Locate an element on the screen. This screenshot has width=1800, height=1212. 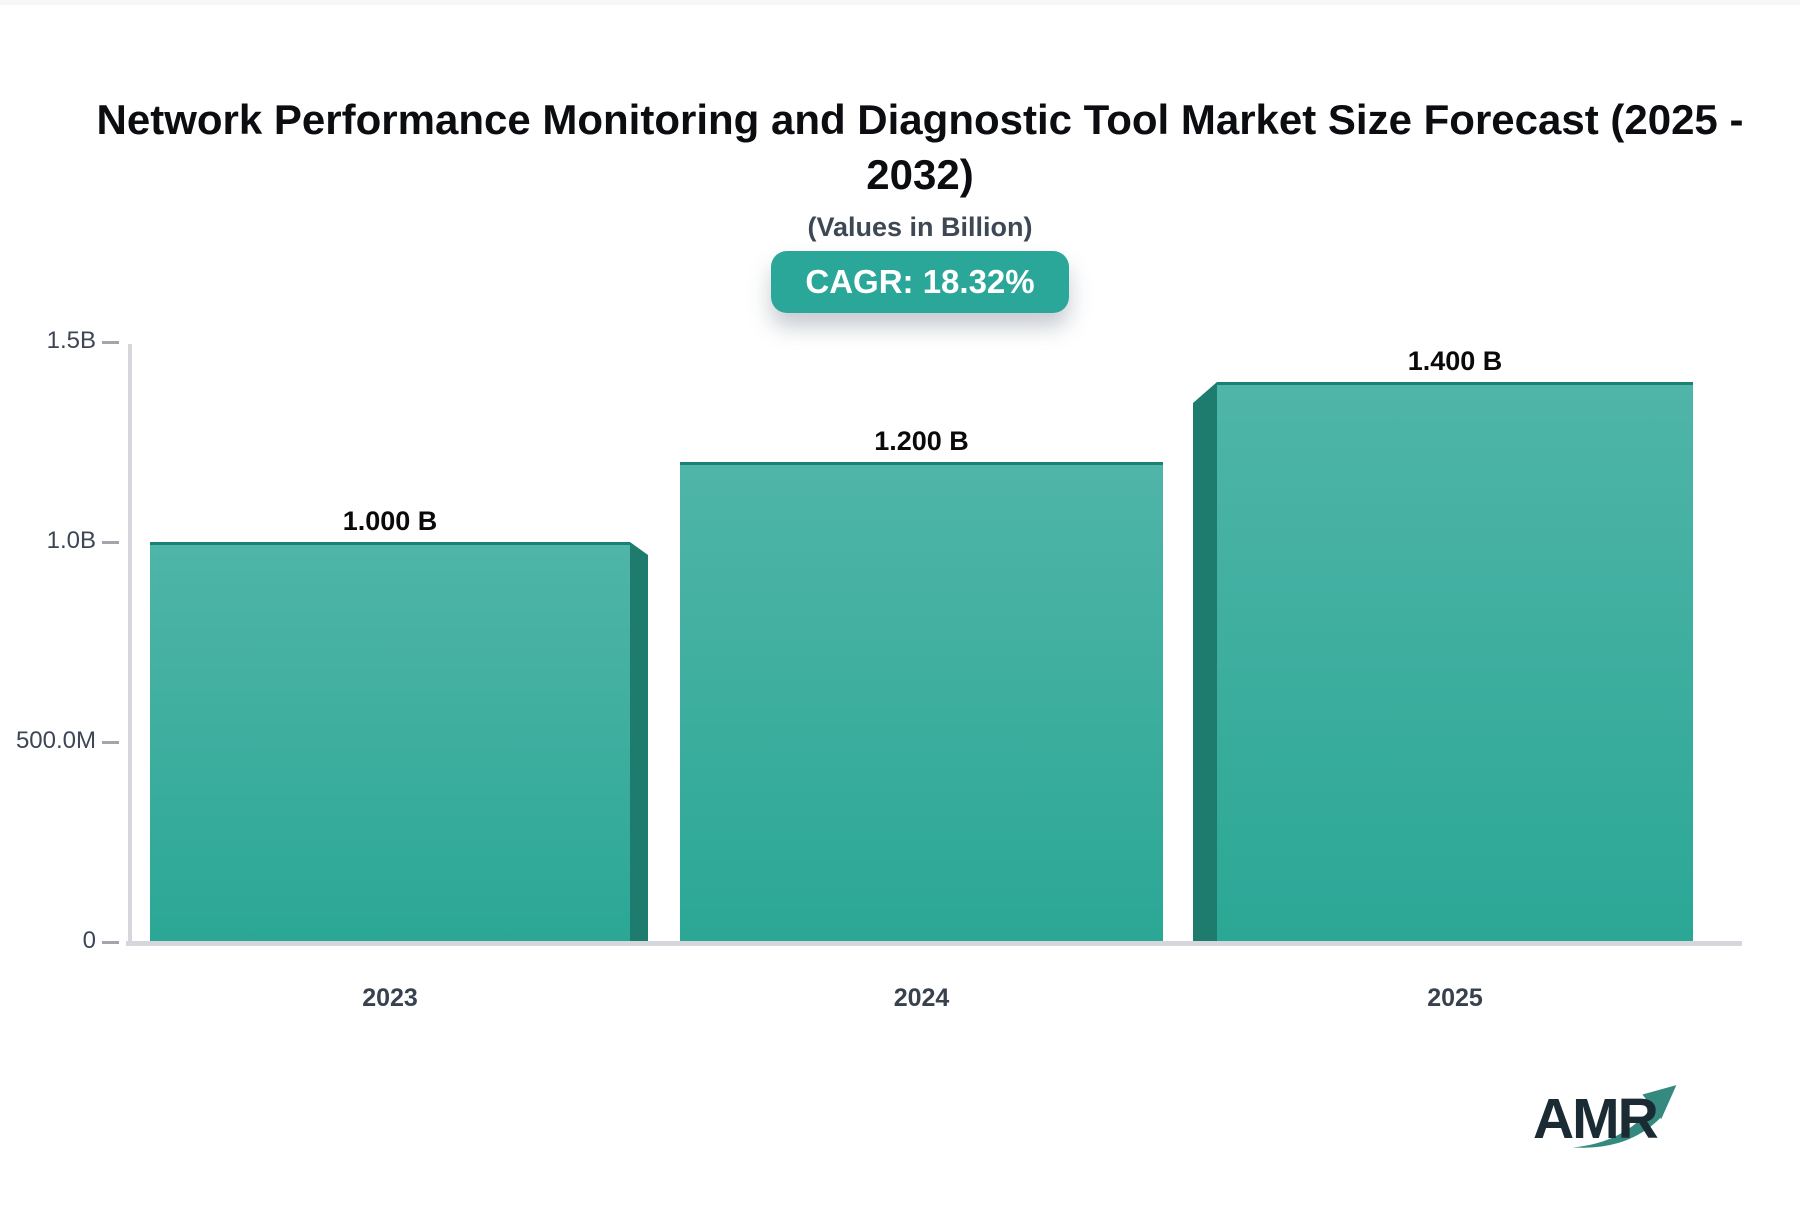
bar-value-label: 1.200 B is located at coordinates (921, 441).